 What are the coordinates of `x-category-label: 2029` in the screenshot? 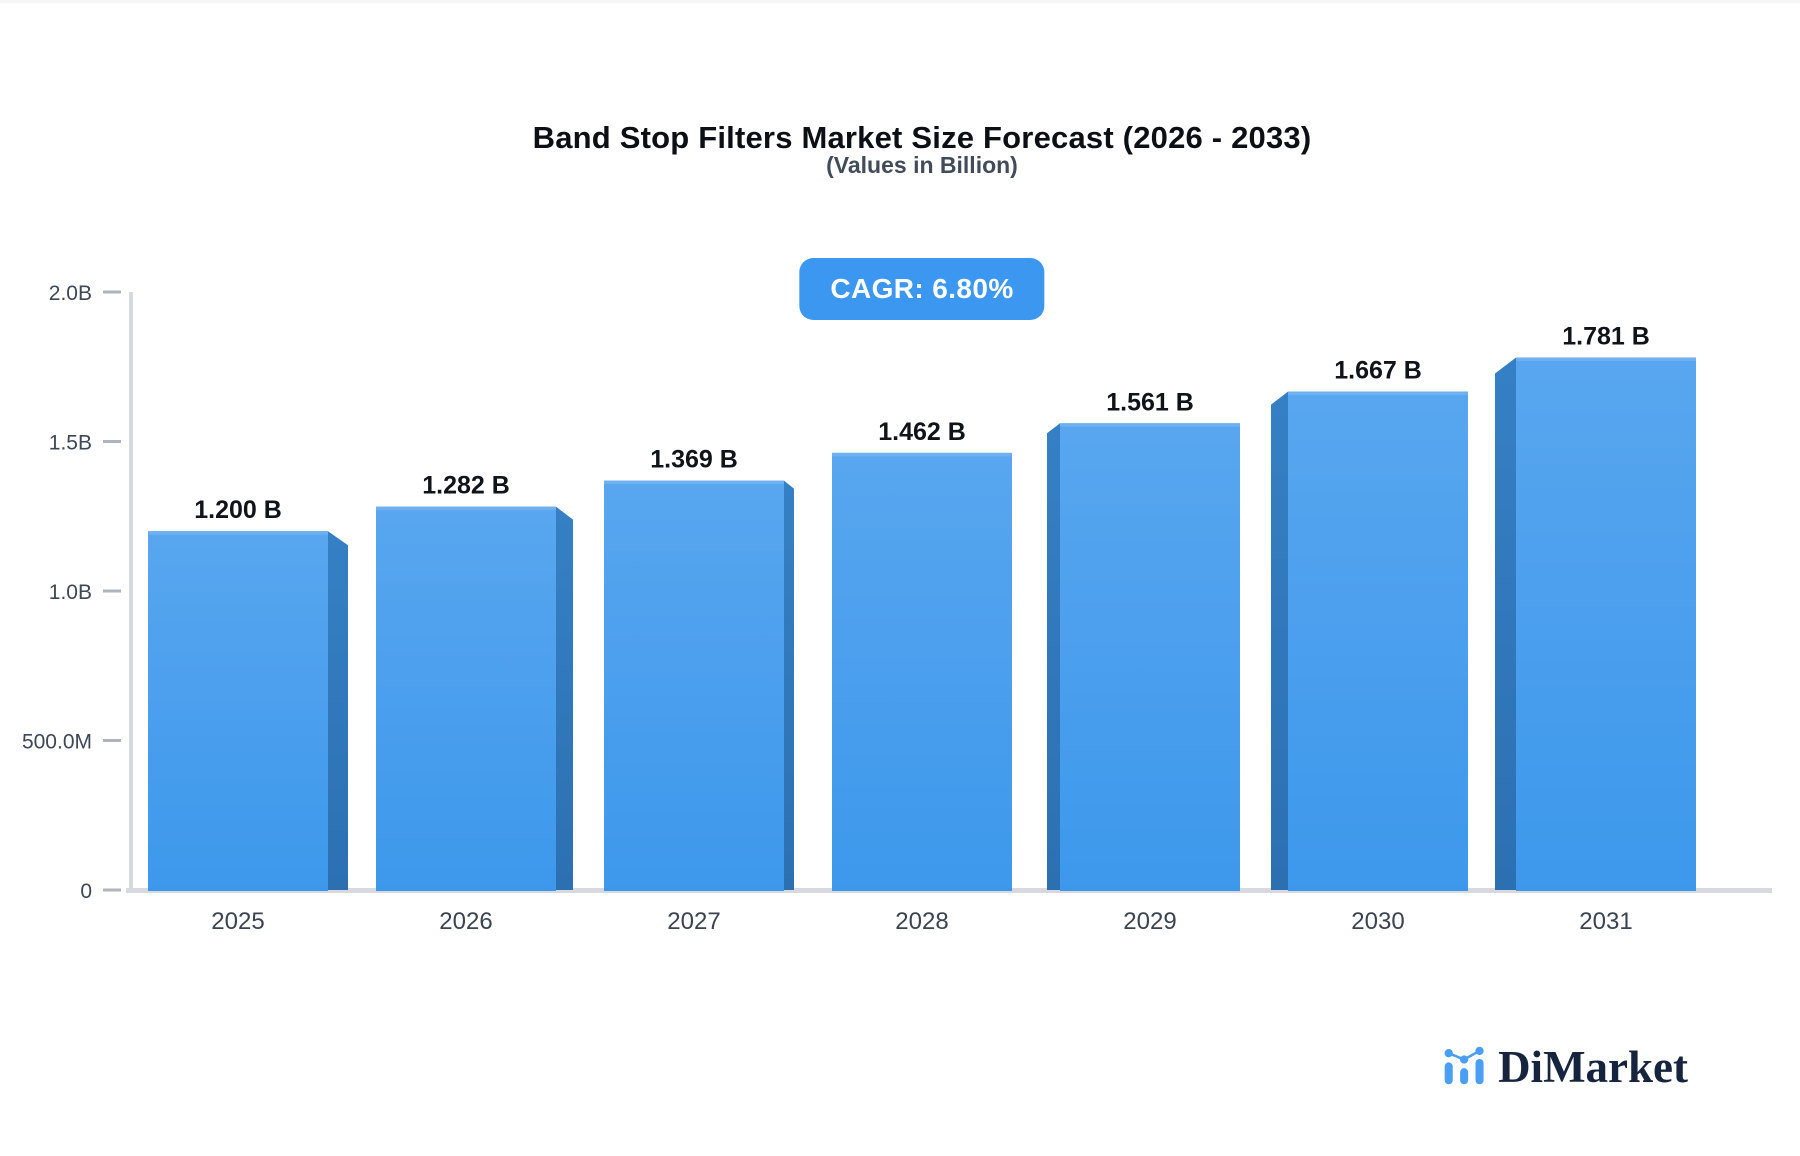 It's located at (1149, 921).